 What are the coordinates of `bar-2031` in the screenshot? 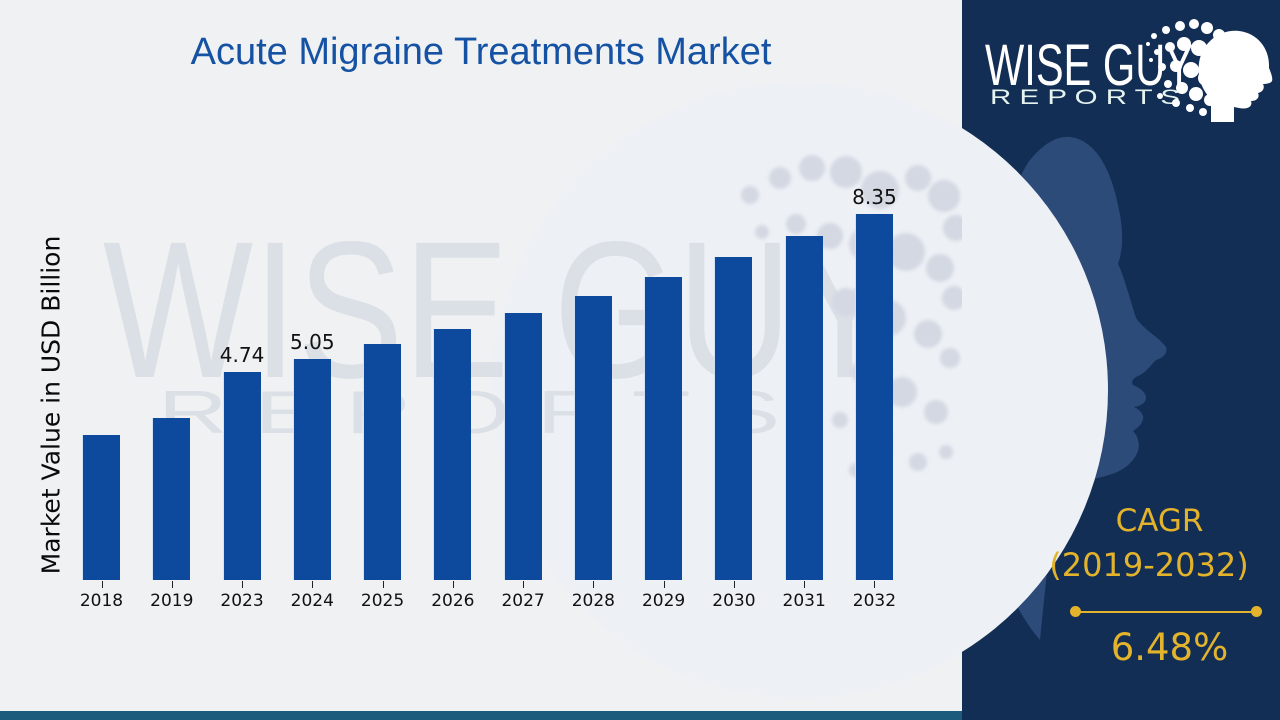 It's located at (804, 408).